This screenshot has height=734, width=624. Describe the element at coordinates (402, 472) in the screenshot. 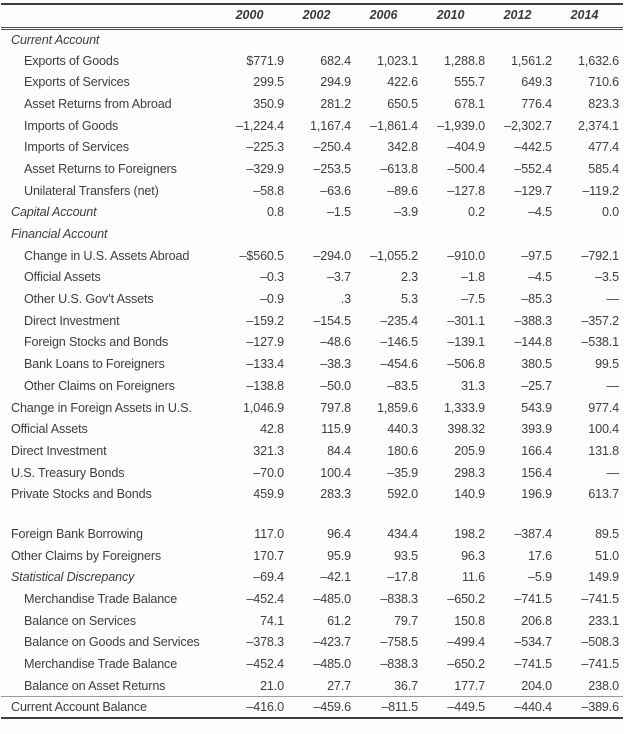

I see `cell-value: –35.9` at that location.